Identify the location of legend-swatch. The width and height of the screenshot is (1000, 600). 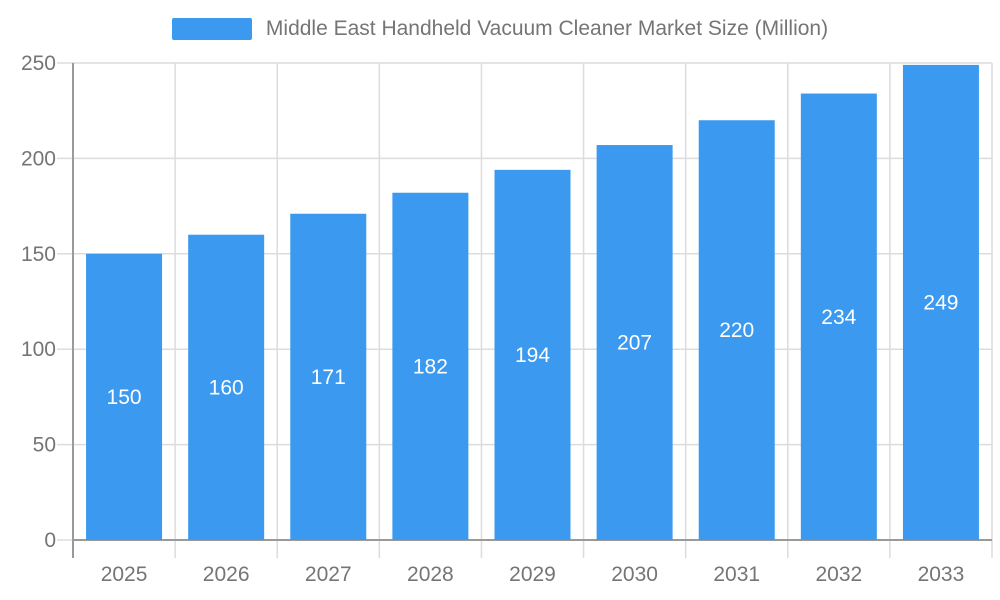
(211, 29).